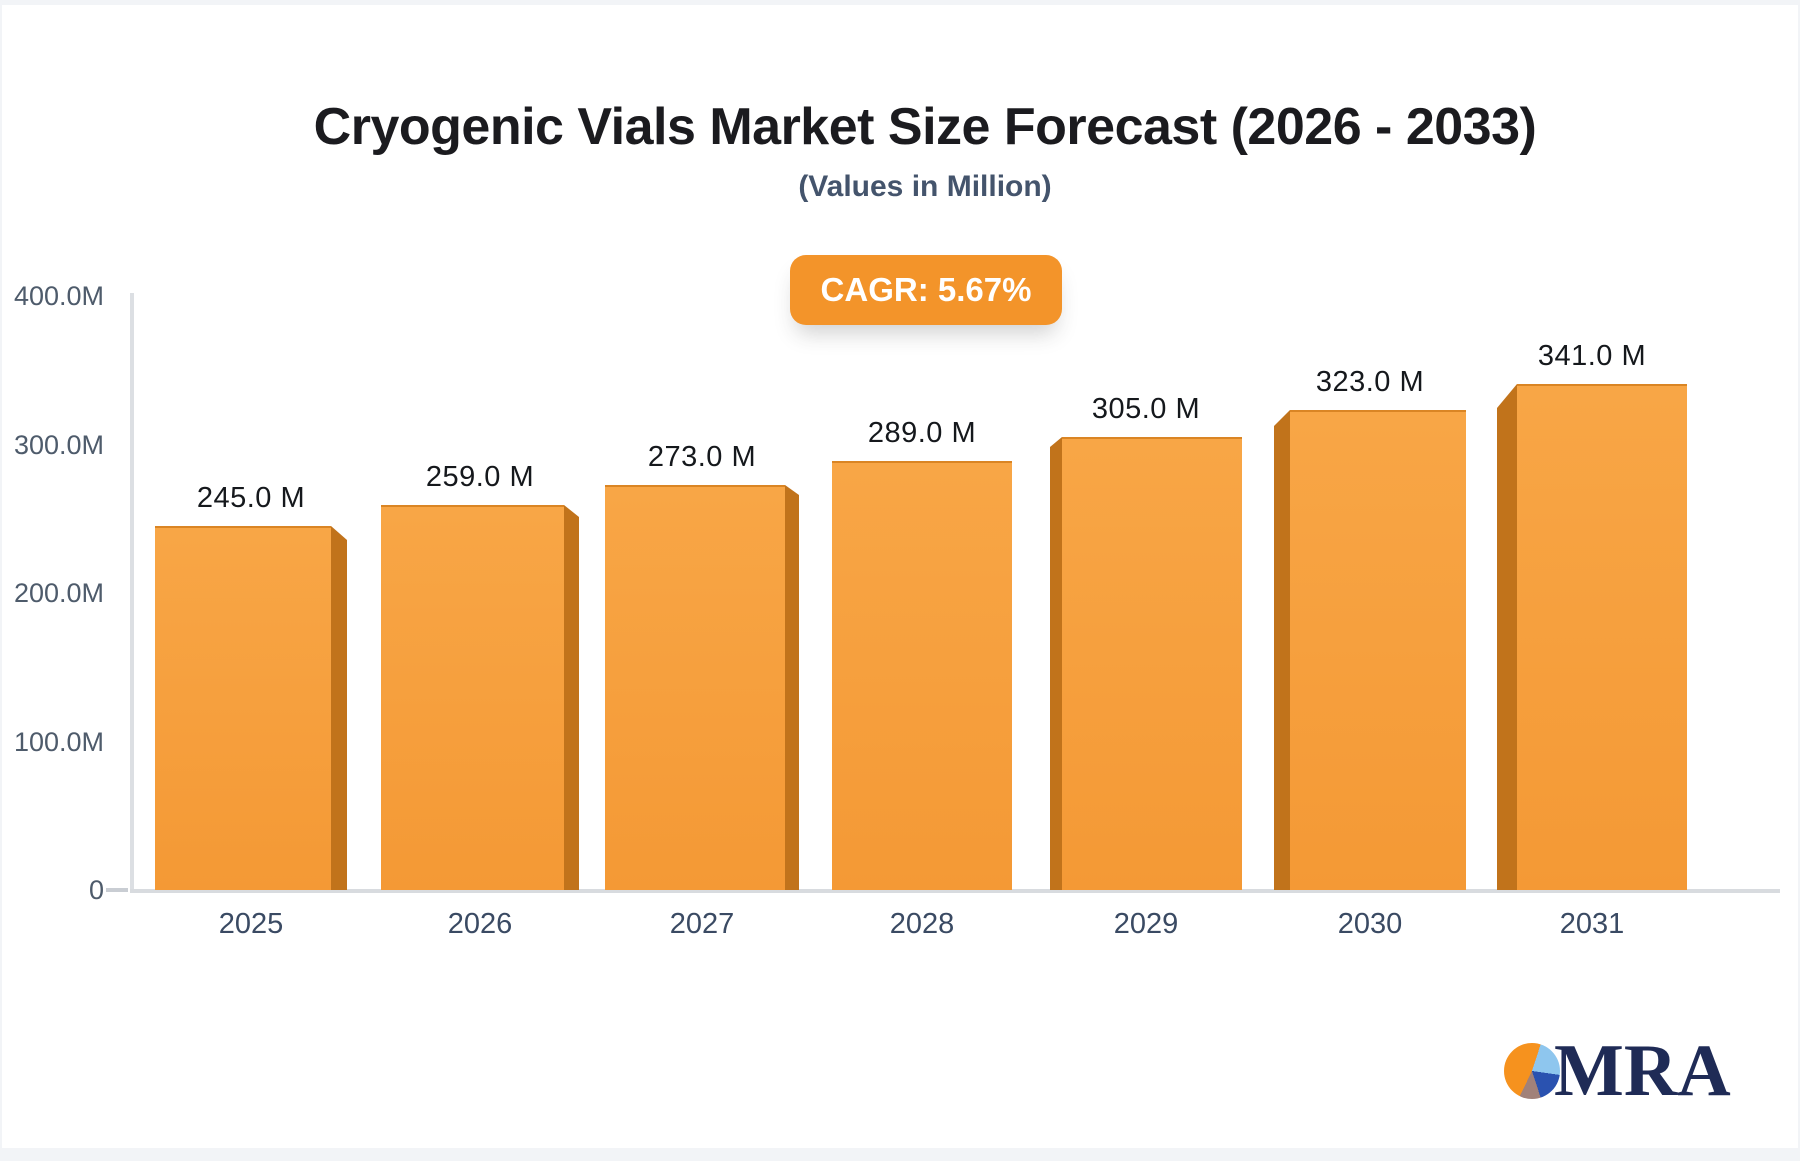 Image resolution: width=1800 pixels, height=1161 pixels. I want to click on bar-value-label: 341.0 M, so click(1592, 356).